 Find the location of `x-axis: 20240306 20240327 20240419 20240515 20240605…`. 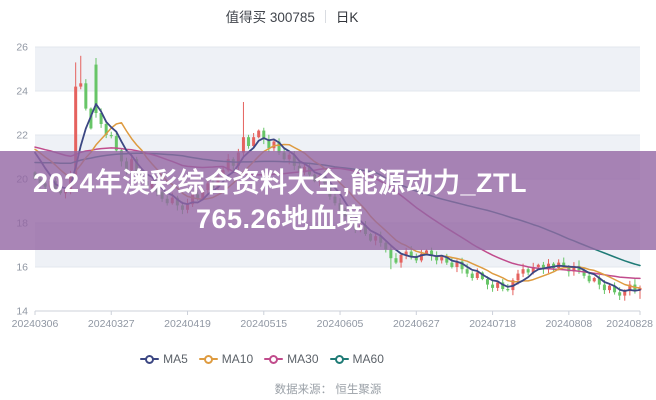

x-axis: 20240306 20240327 20240419 20240515 20240605… is located at coordinates (332, 320).